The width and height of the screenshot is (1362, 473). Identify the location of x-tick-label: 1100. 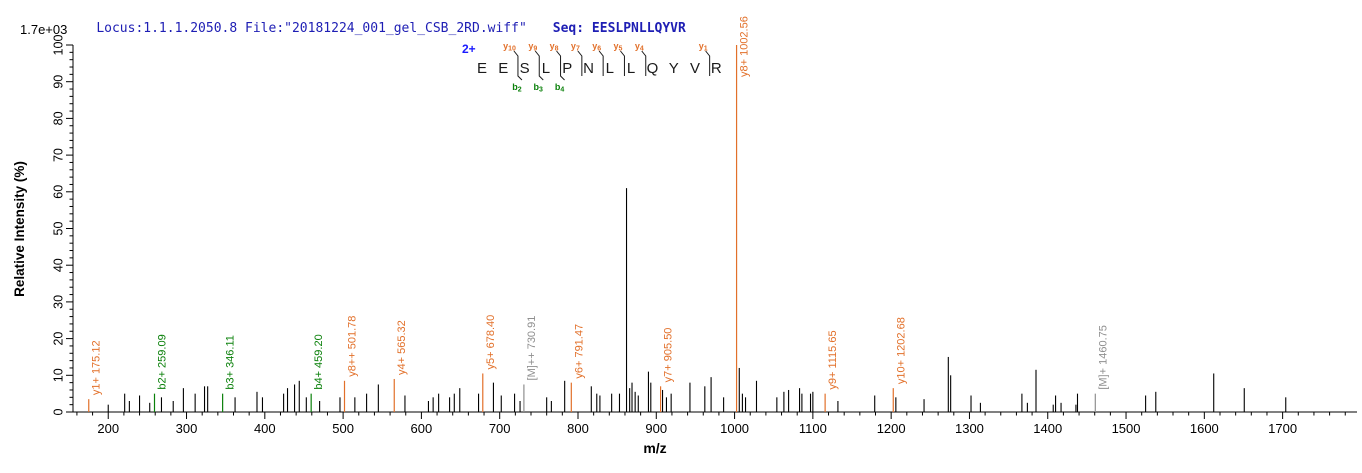
(813, 428).